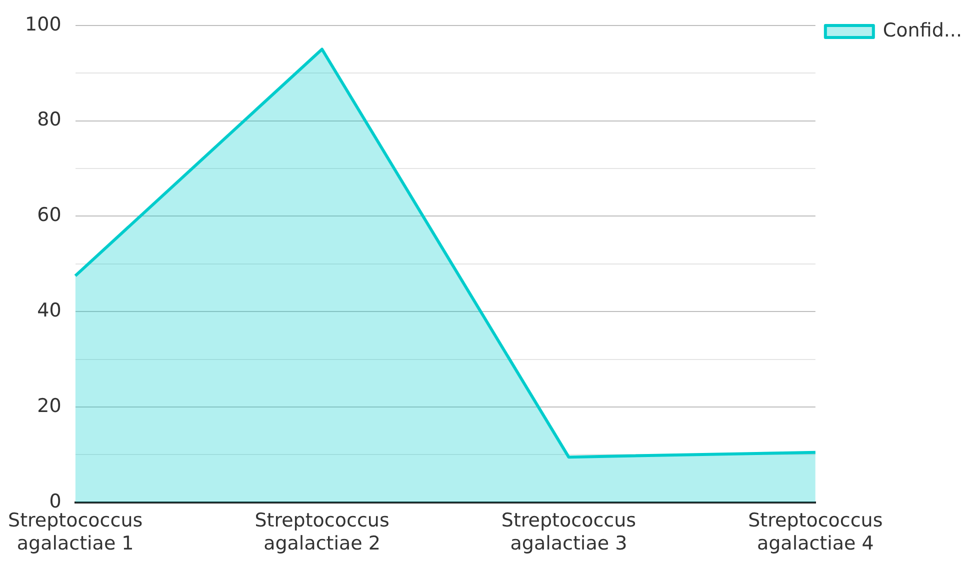 The height and width of the screenshot is (564, 976). I want to click on x-tick-label: Streptococcus agalactiae 3, so click(568, 532).